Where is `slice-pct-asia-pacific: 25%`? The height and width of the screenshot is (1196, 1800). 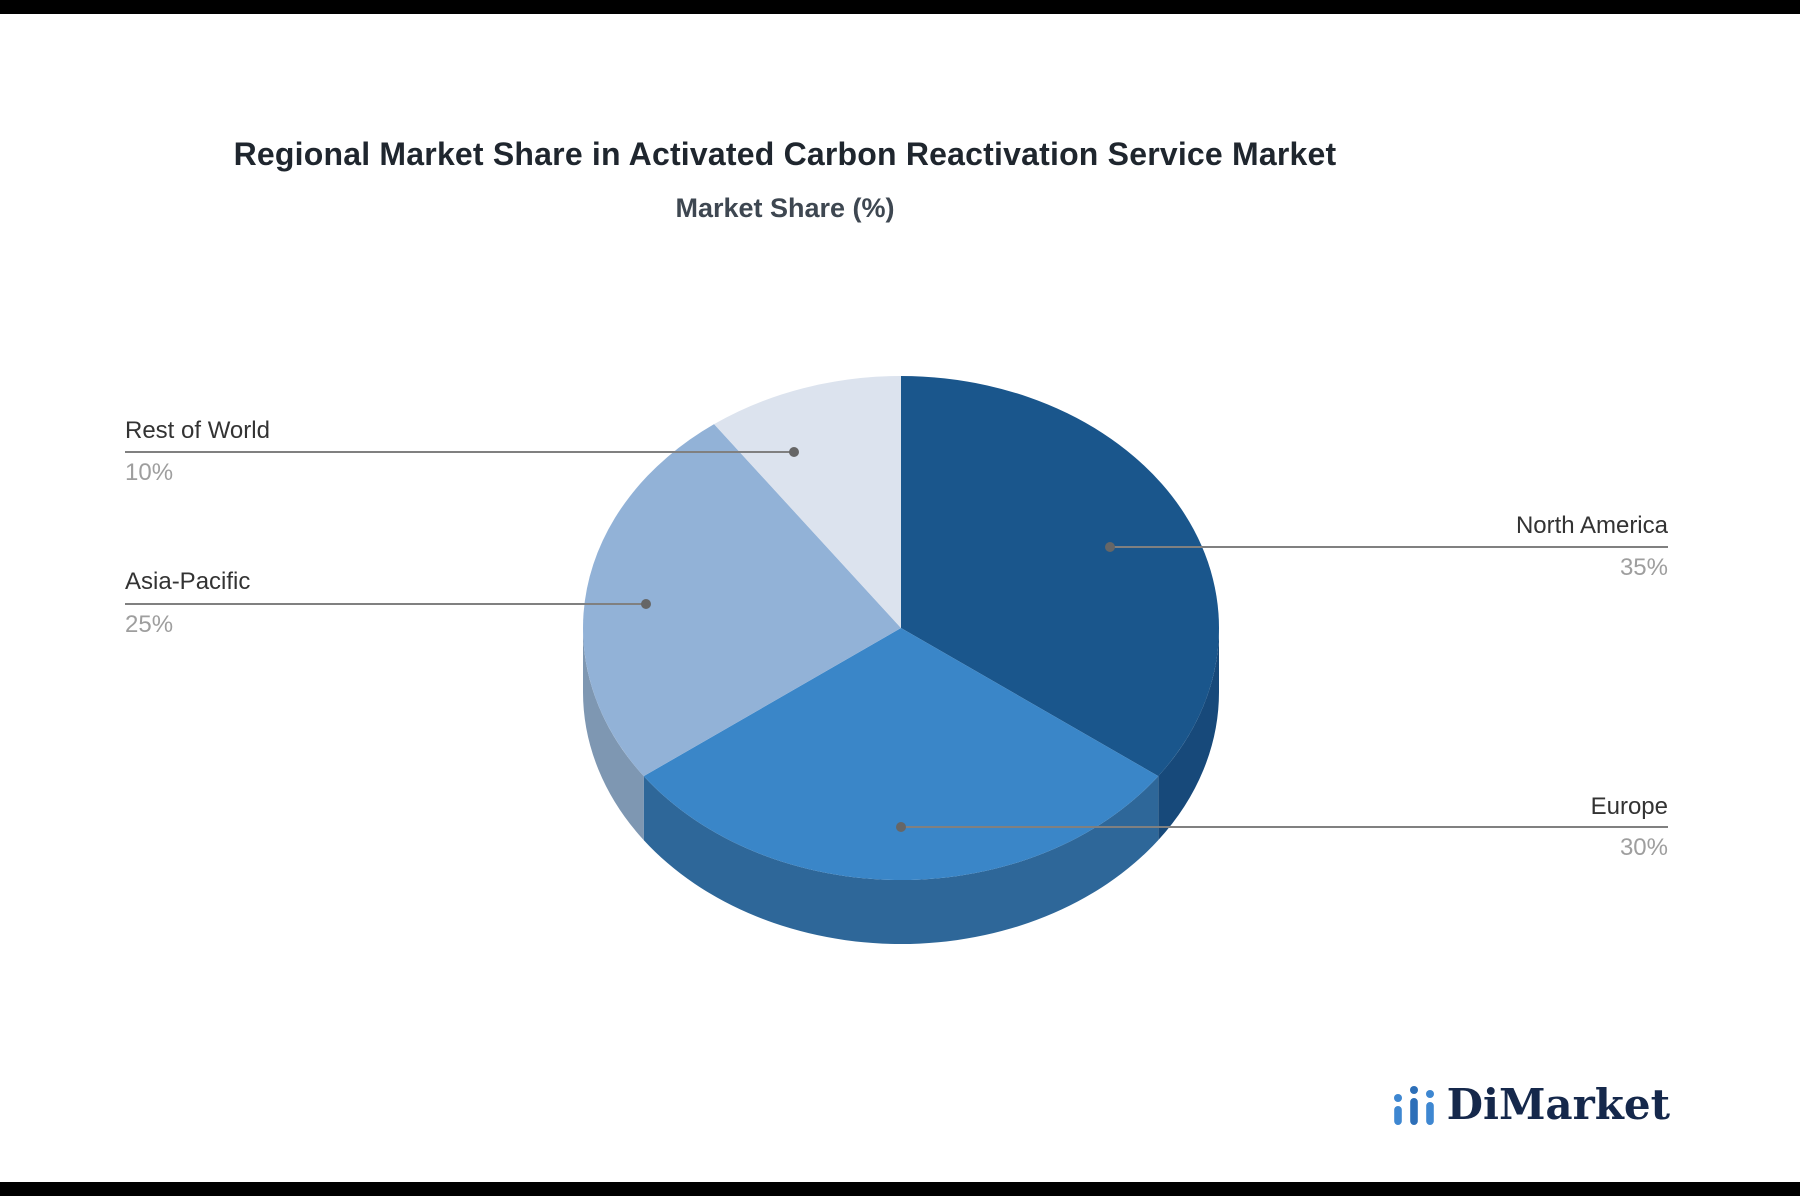
slice-pct-asia-pacific: 25% is located at coordinates (149, 624).